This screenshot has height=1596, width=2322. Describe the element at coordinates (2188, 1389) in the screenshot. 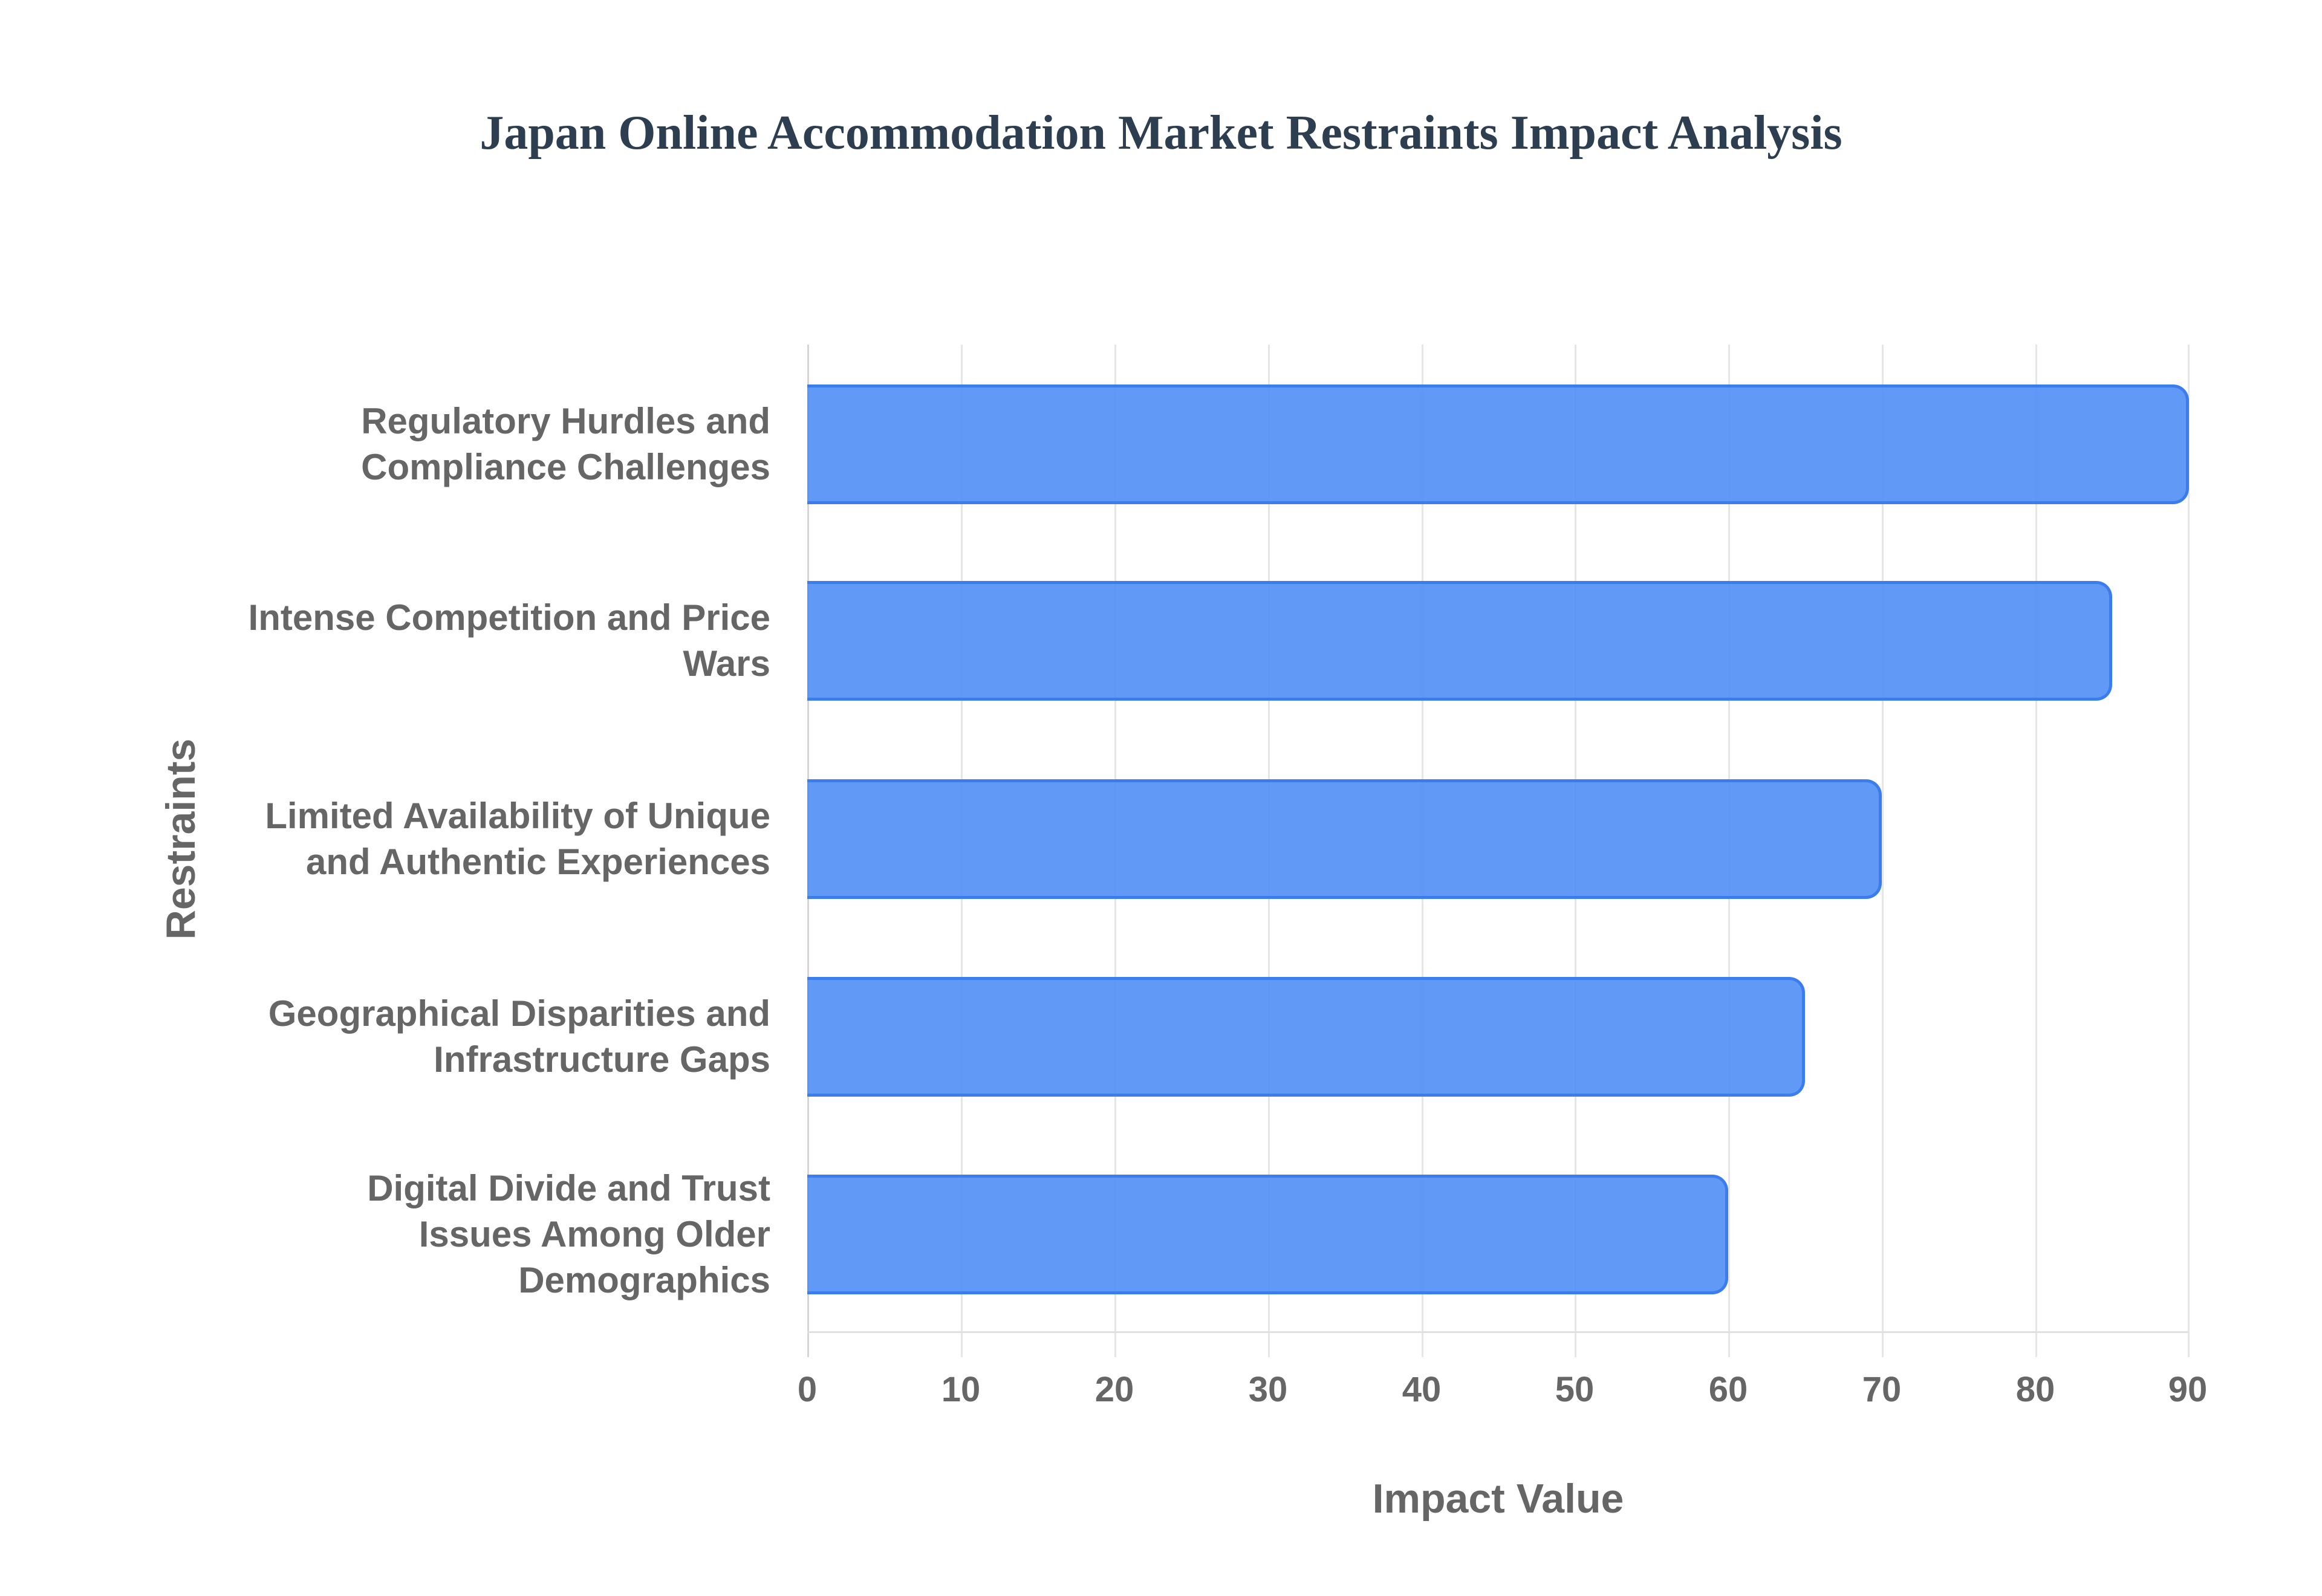

I see `x-tick-label: 90` at that location.